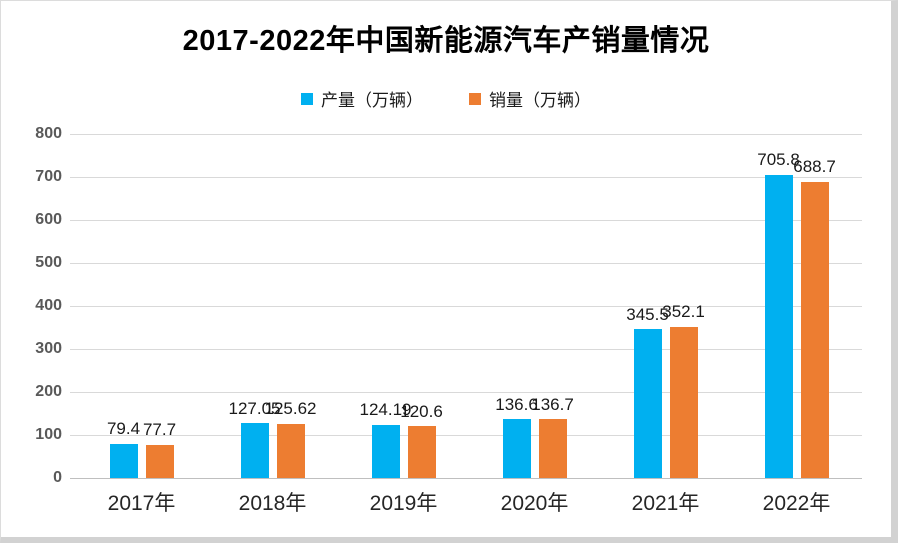 This screenshot has width=898, height=543. Describe the element at coordinates (814, 329) in the screenshot. I see `bar-sales-2022年` at that location.